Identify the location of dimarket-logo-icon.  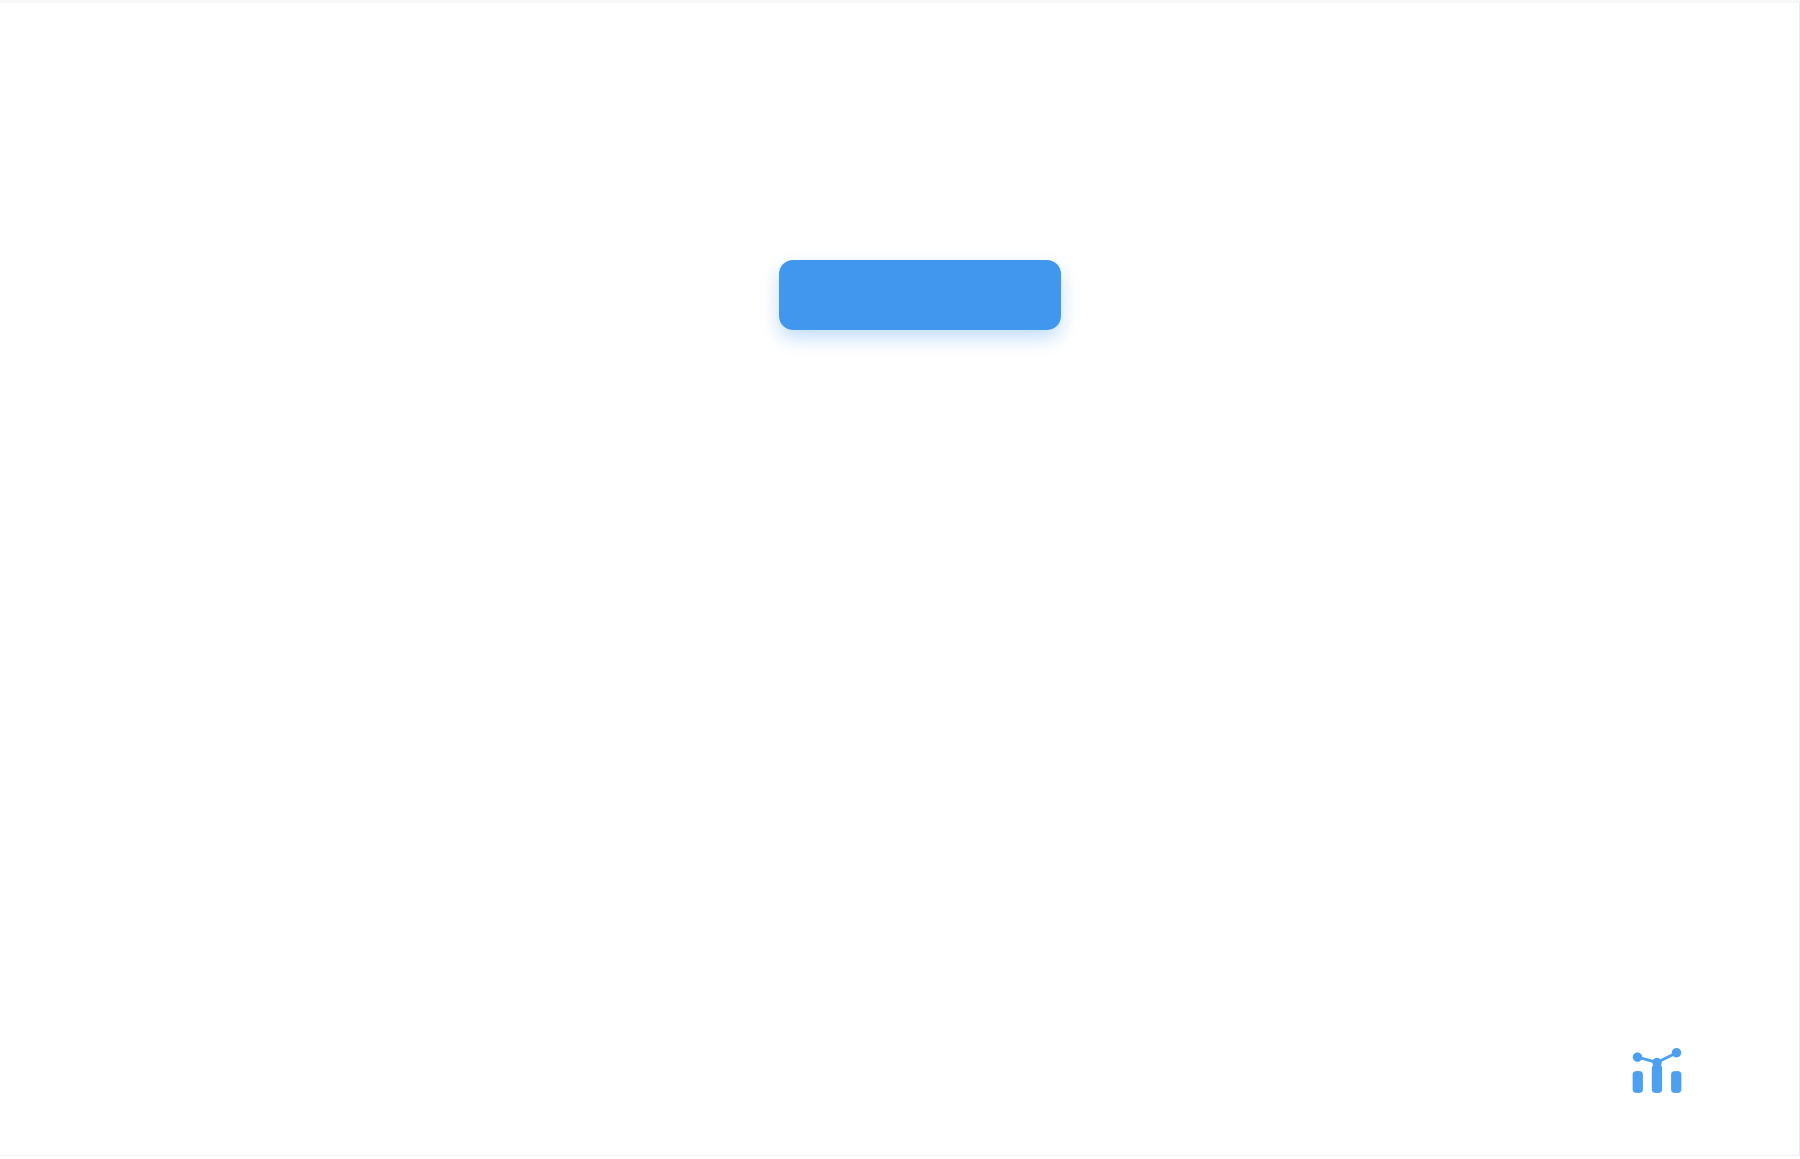
(1657, 1070).